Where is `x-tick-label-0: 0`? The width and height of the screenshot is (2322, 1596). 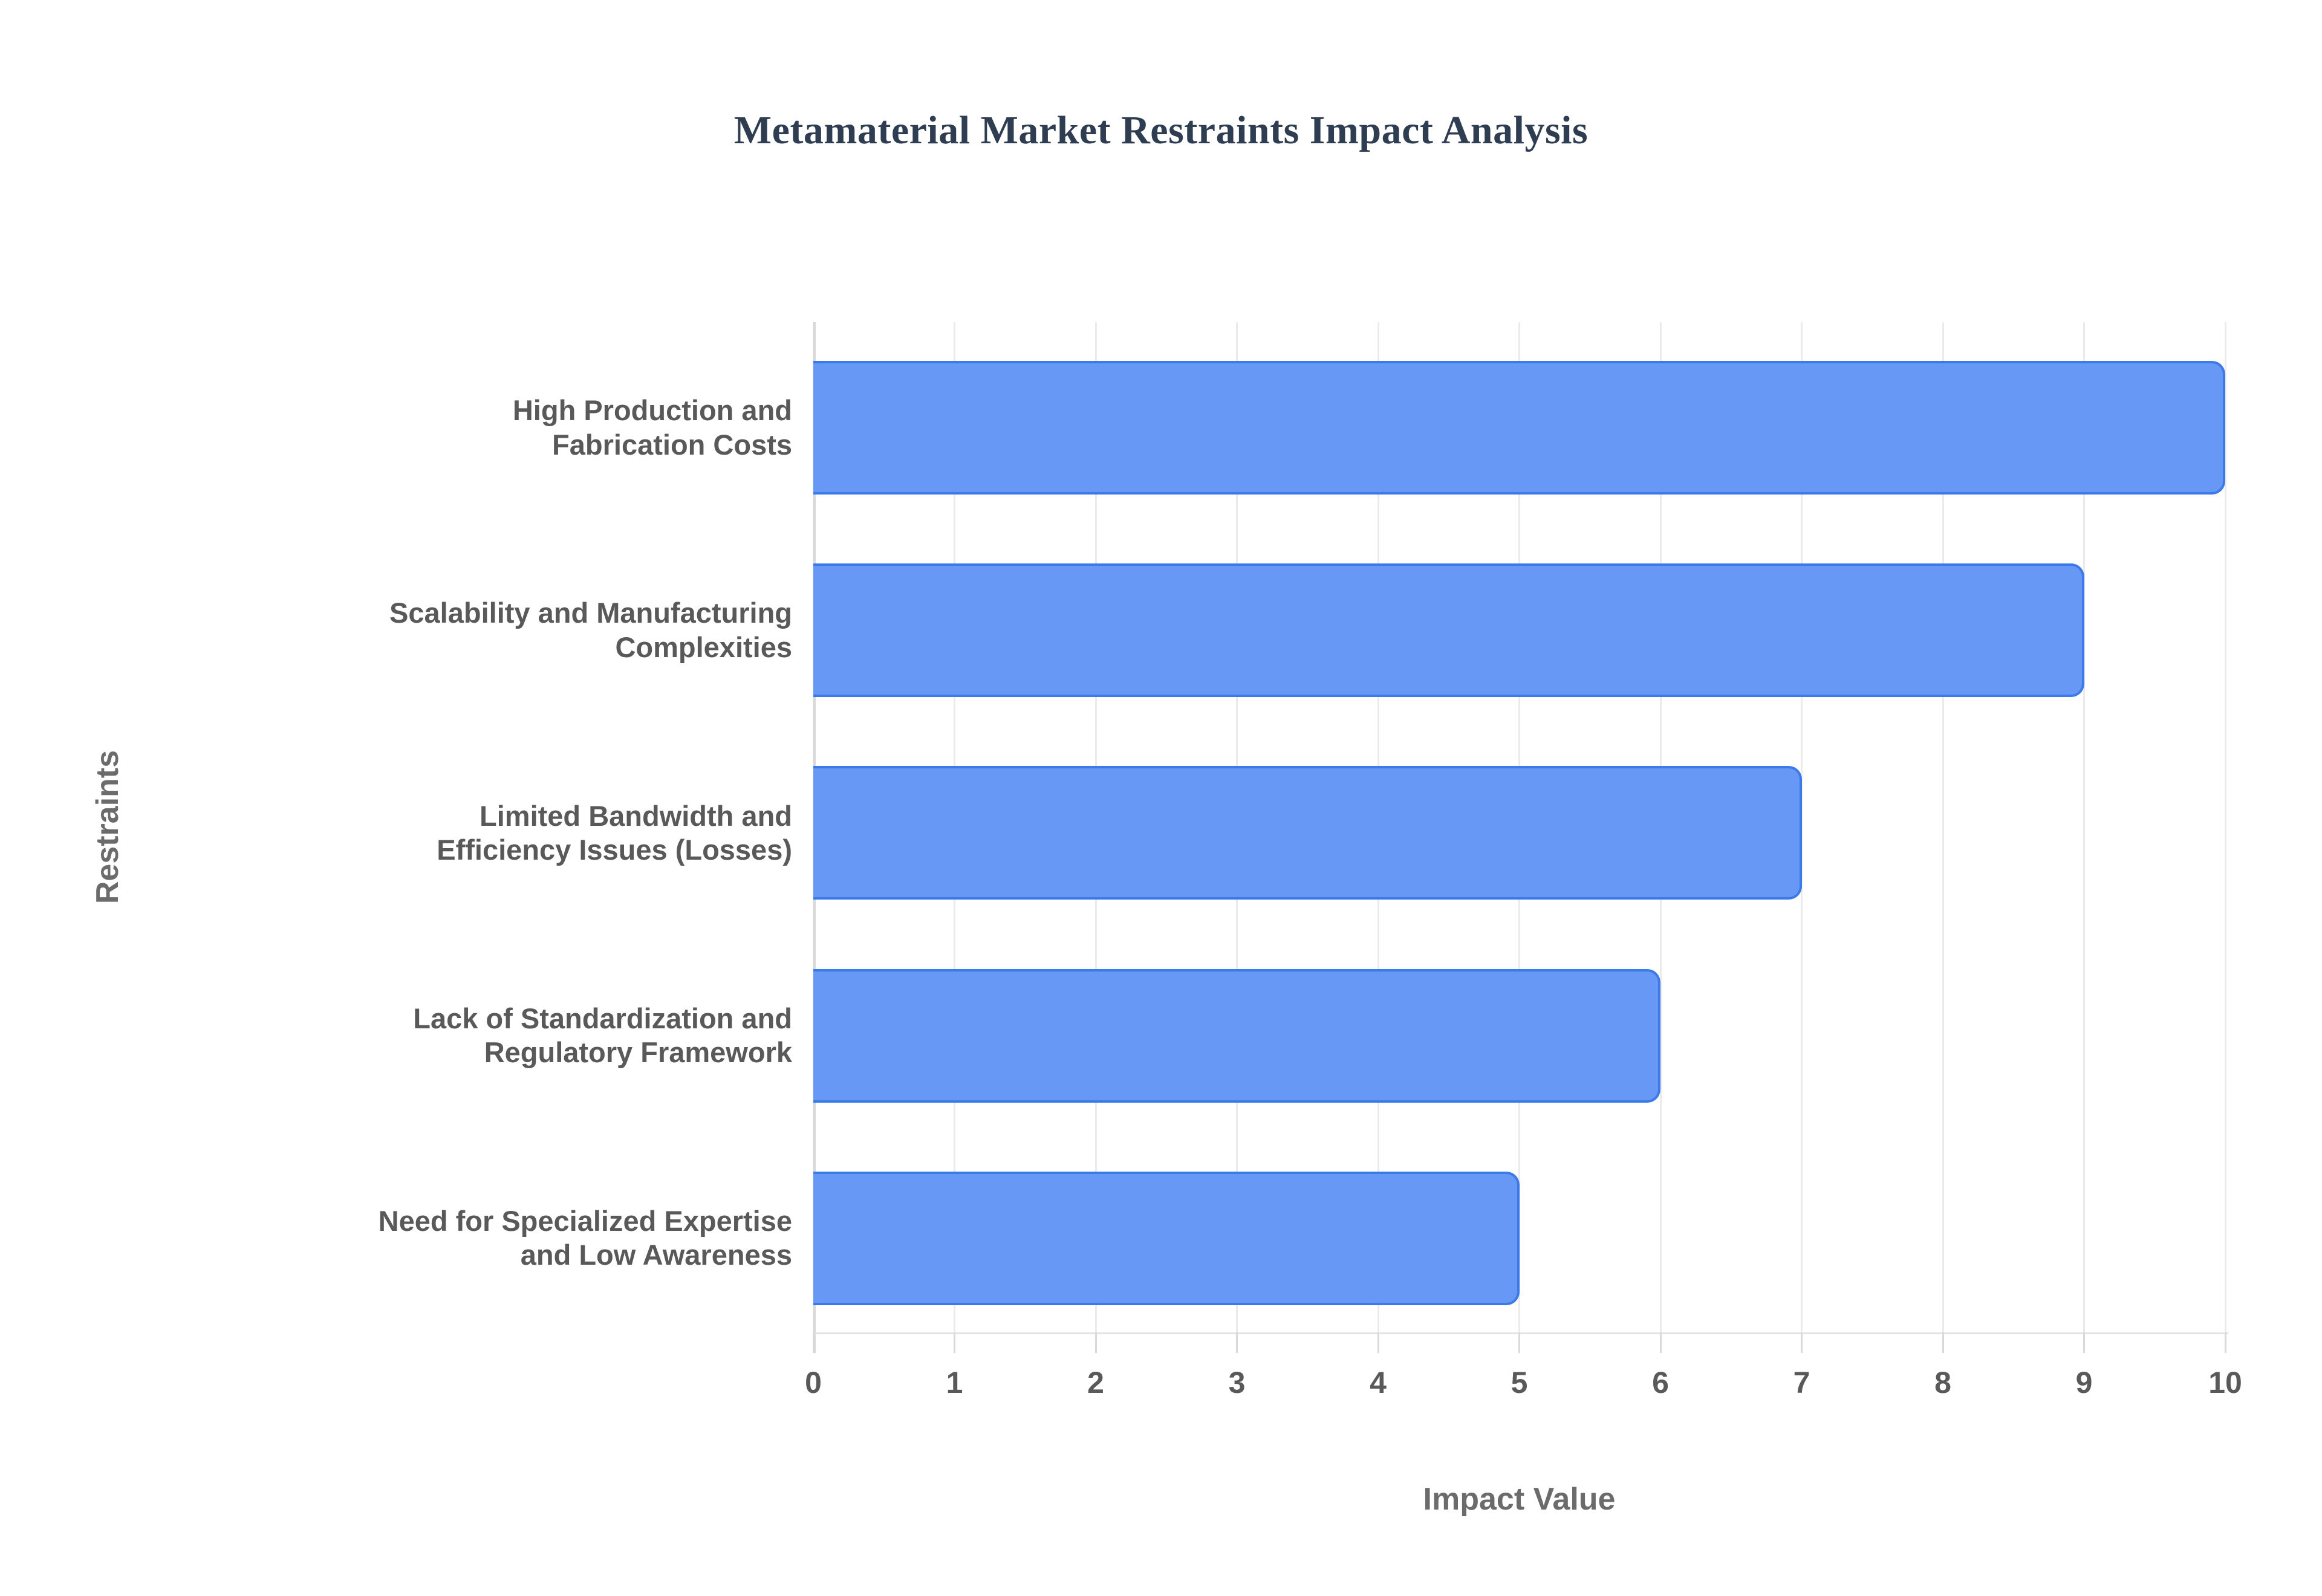 x-tick-label-0: 0 is located at coordinates (813, 1383).